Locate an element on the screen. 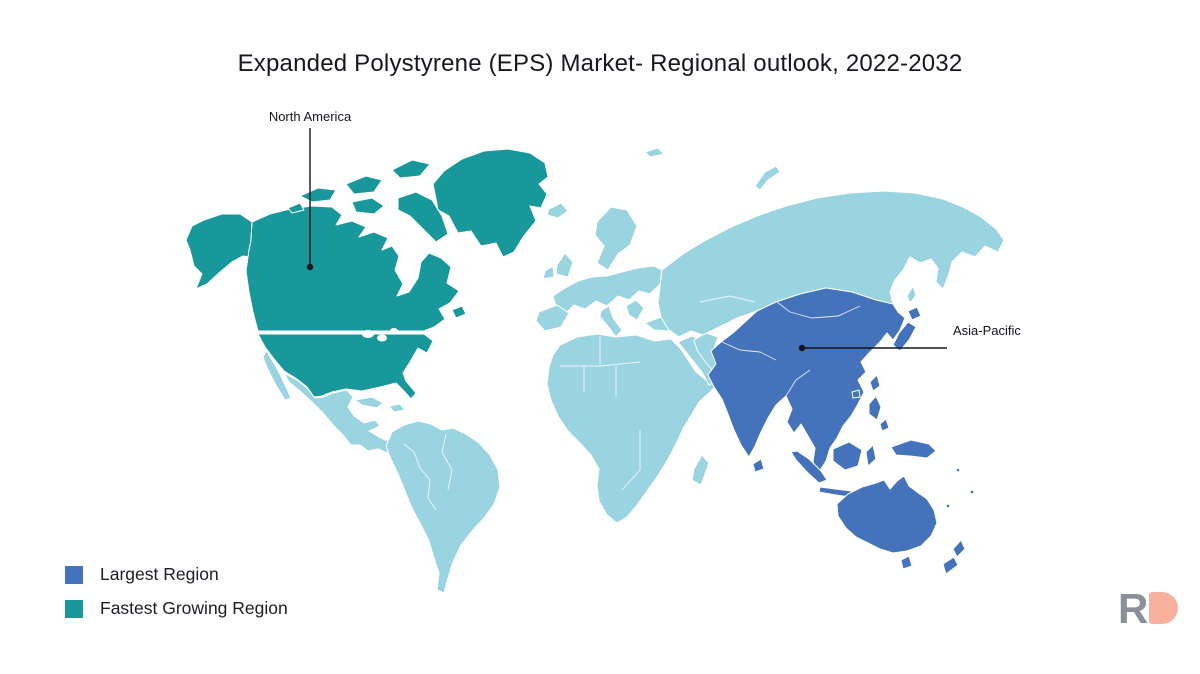  sri-lanka is located at coordinates (758, 465).